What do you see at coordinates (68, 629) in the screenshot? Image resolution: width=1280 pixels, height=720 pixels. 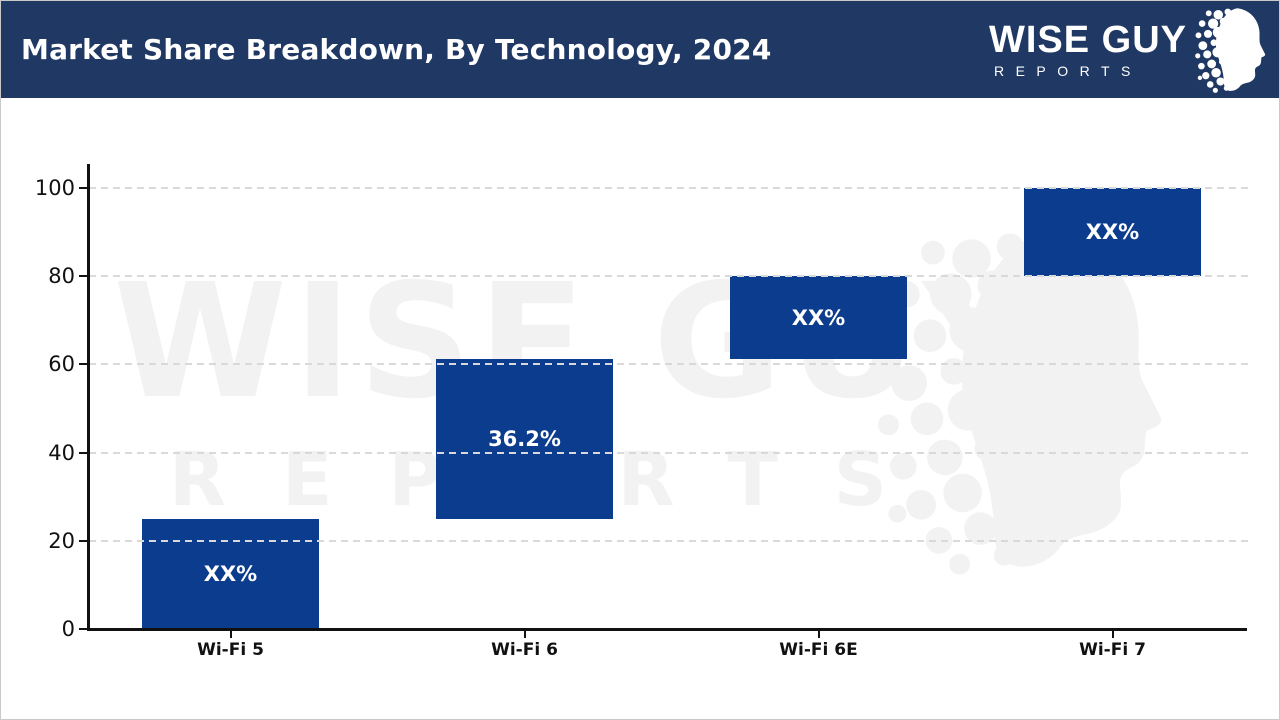 I see `y-tick-label: 0` at bounding box center [68, 629].